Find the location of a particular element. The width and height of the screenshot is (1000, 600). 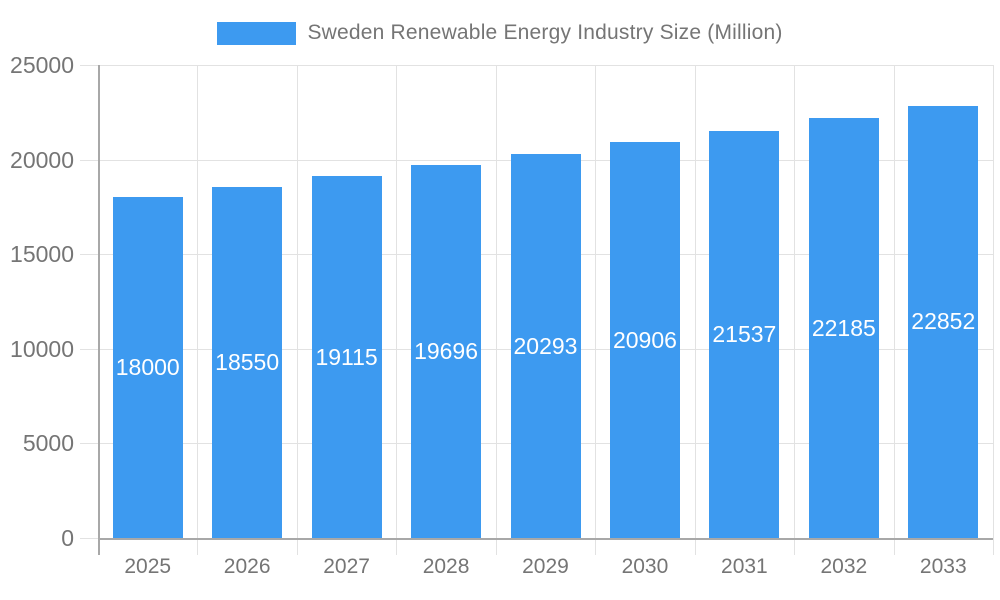

x-tick-label: 2031 is located at coordinates (744, 566).